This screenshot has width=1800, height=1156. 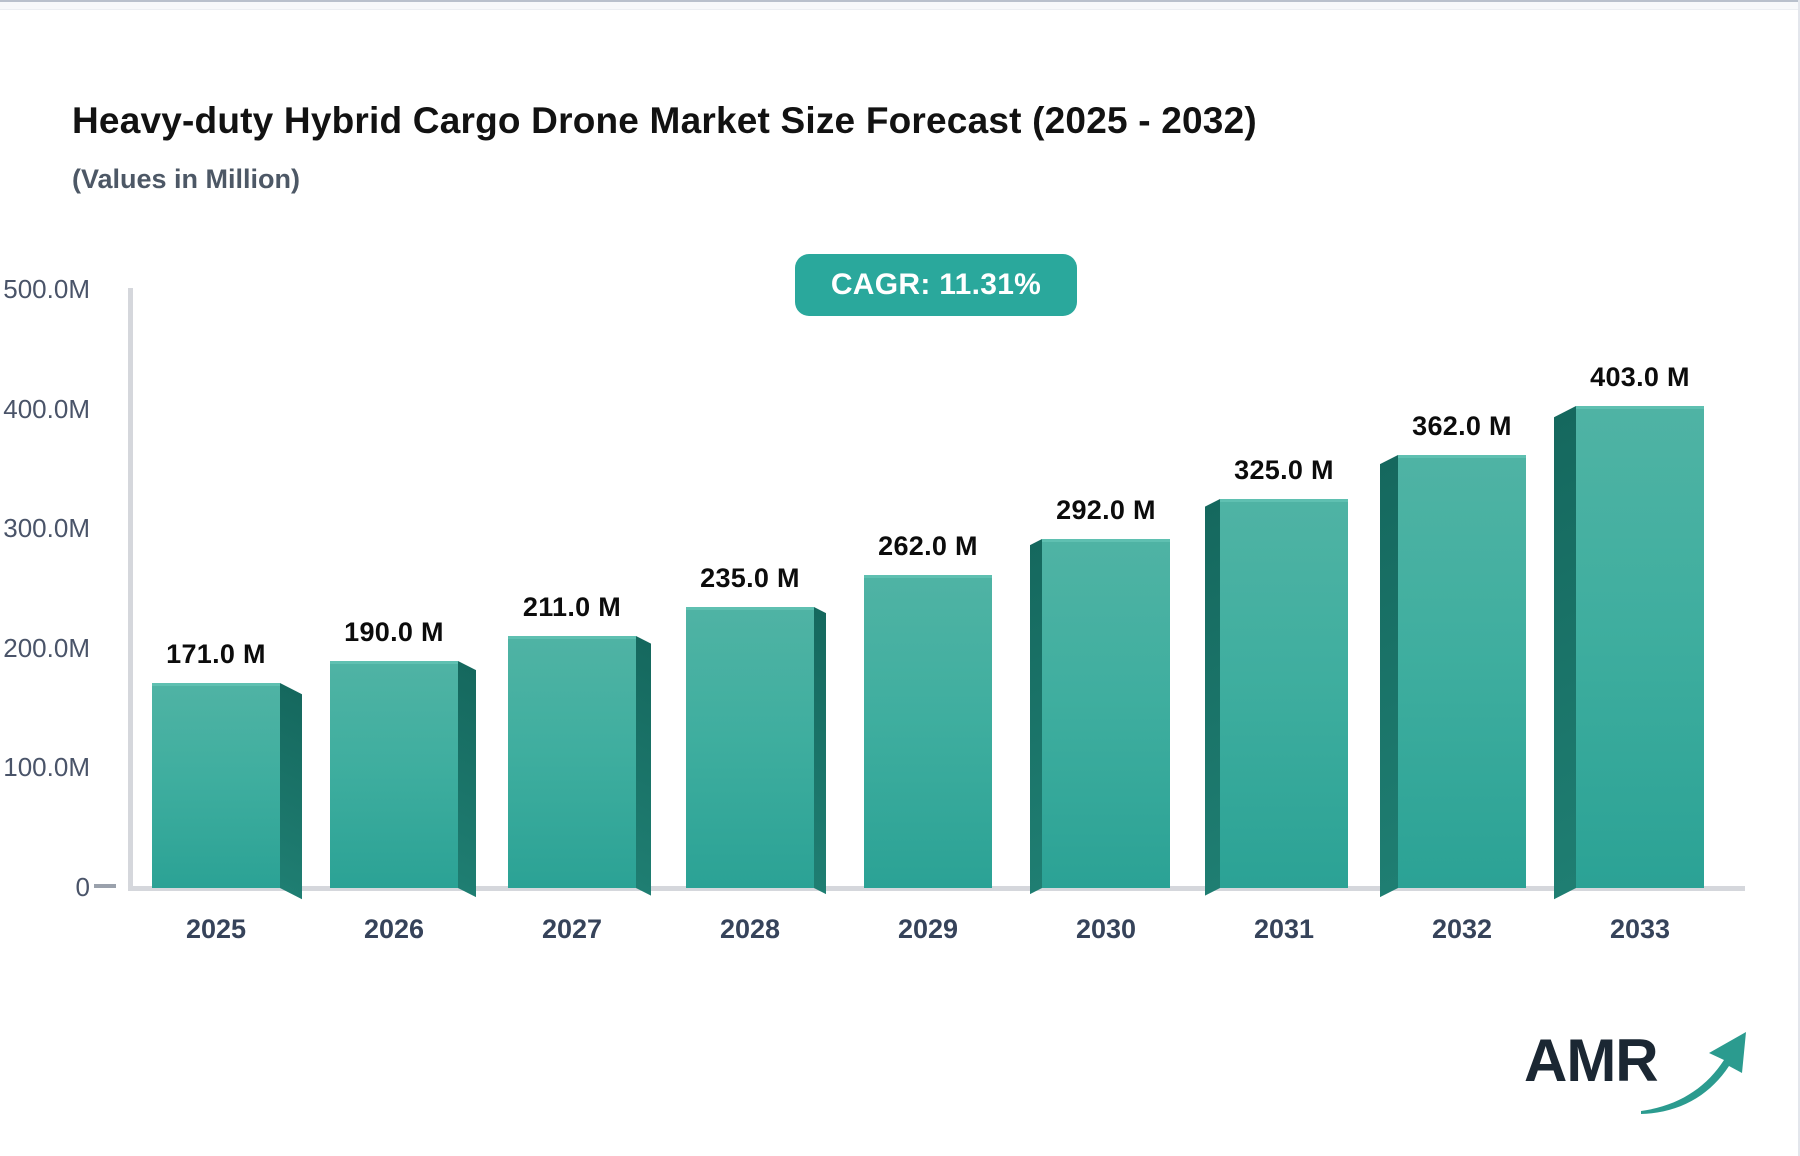 What do you see at coordinates (186, 179) in the screenshot?
I see `chart-subtitle: (Values in Million)` at bounding box center [186, 179].